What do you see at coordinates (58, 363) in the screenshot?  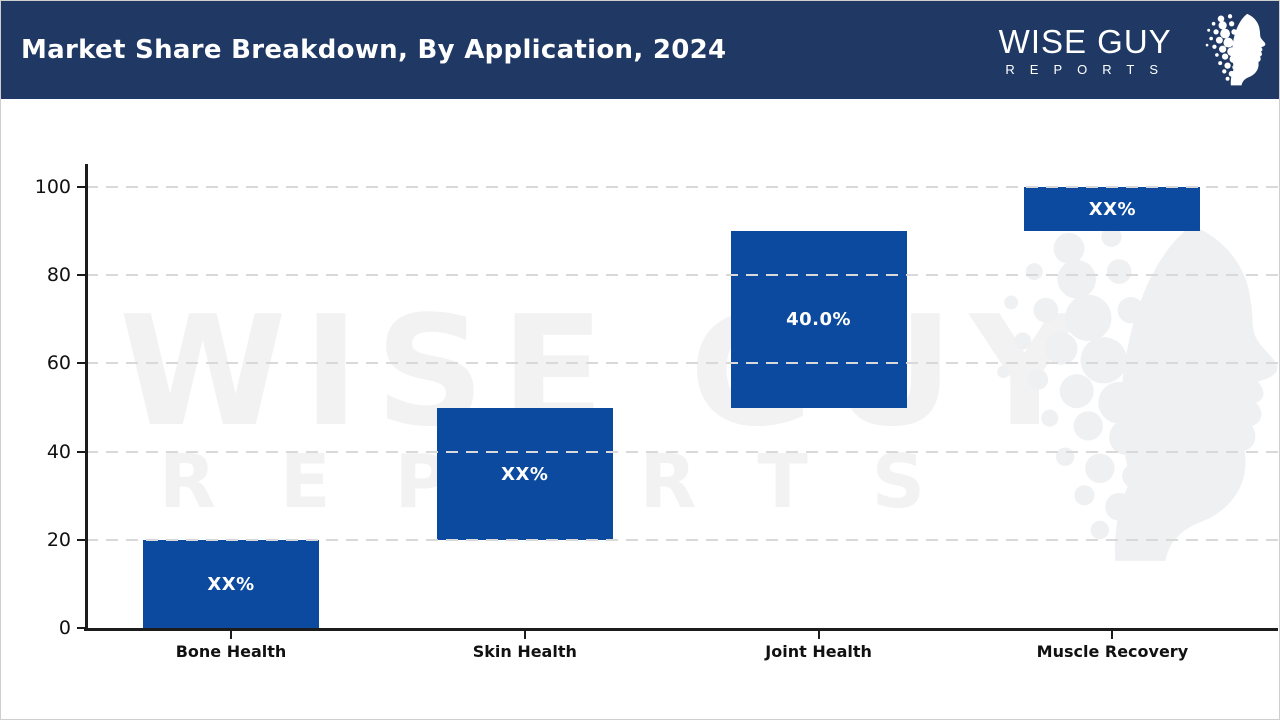 I see `y-tick-label: 60` at bounding box center [58, 363].